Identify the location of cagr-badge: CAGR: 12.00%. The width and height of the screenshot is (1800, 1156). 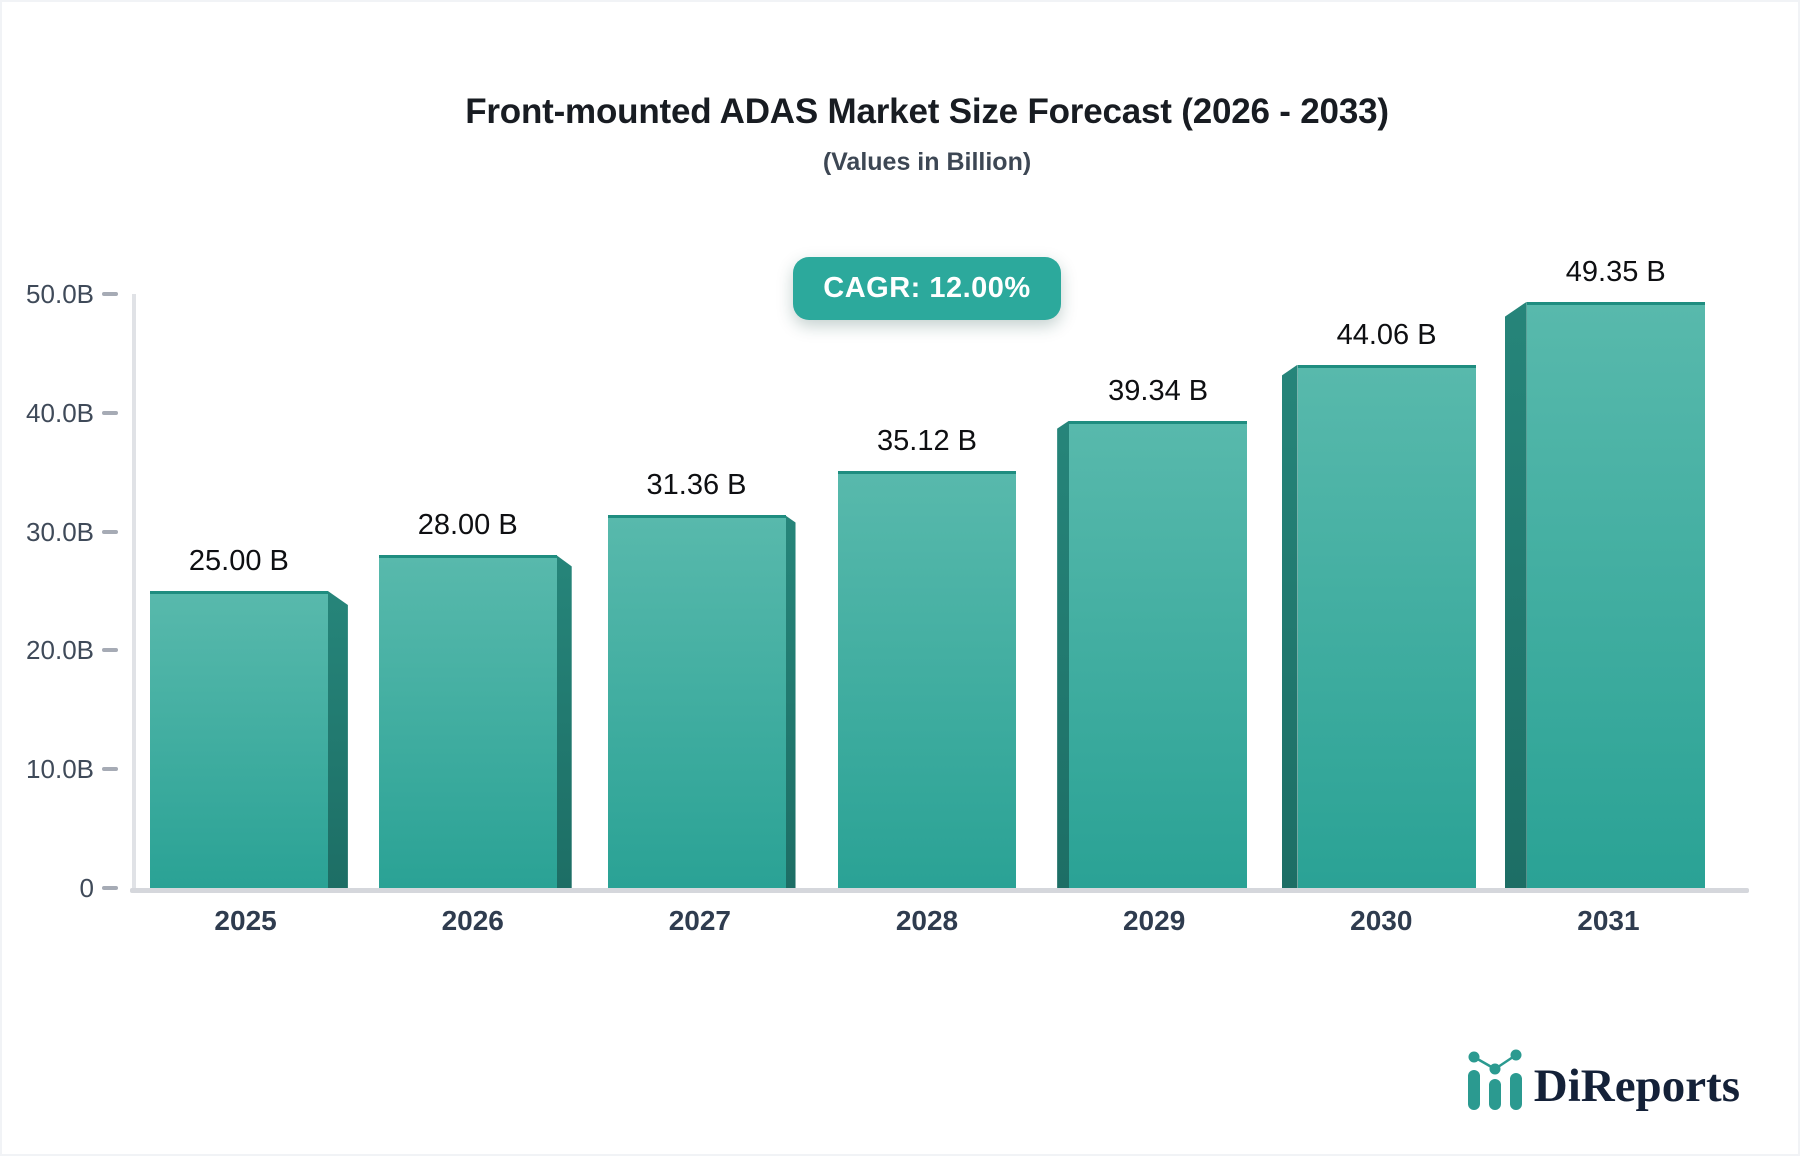
(927, 288).